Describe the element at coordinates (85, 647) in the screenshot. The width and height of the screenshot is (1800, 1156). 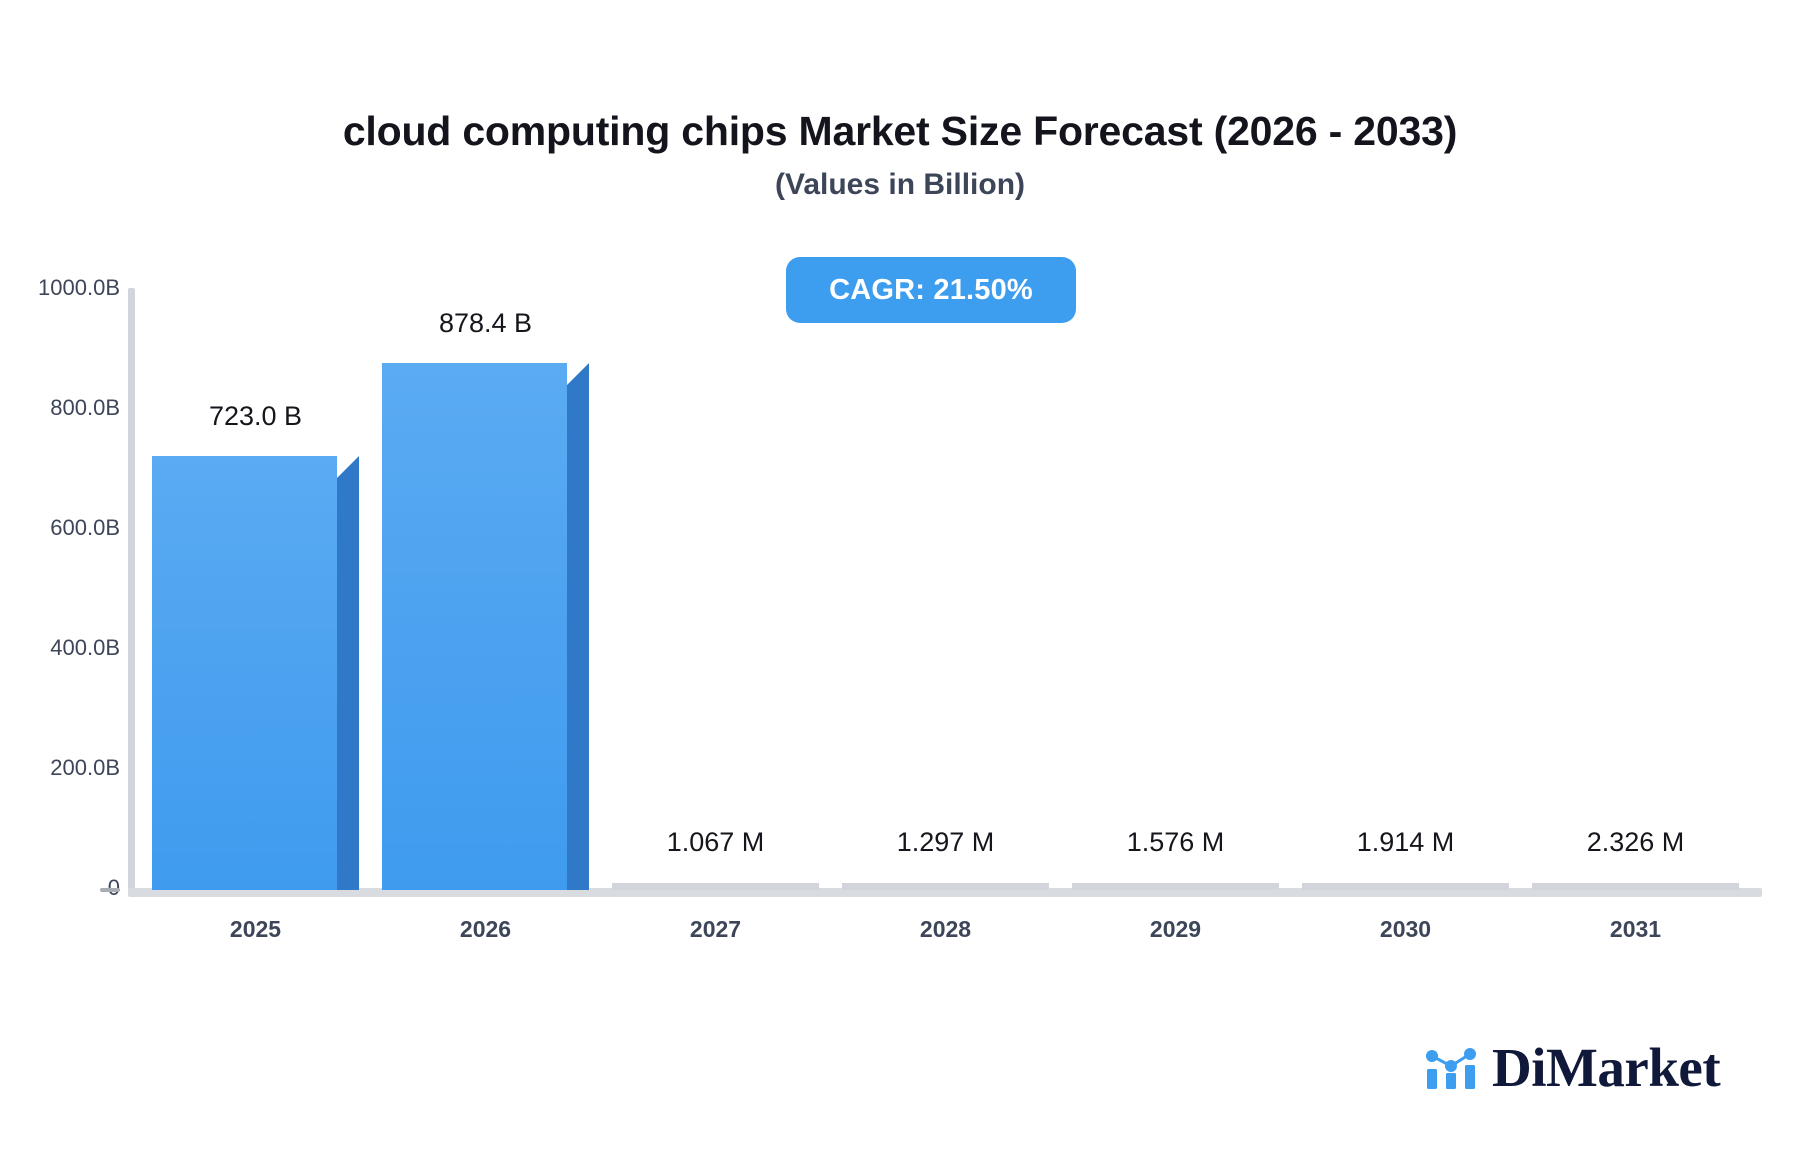
I see `y-axis-tick-label: 400.0B` at that location.